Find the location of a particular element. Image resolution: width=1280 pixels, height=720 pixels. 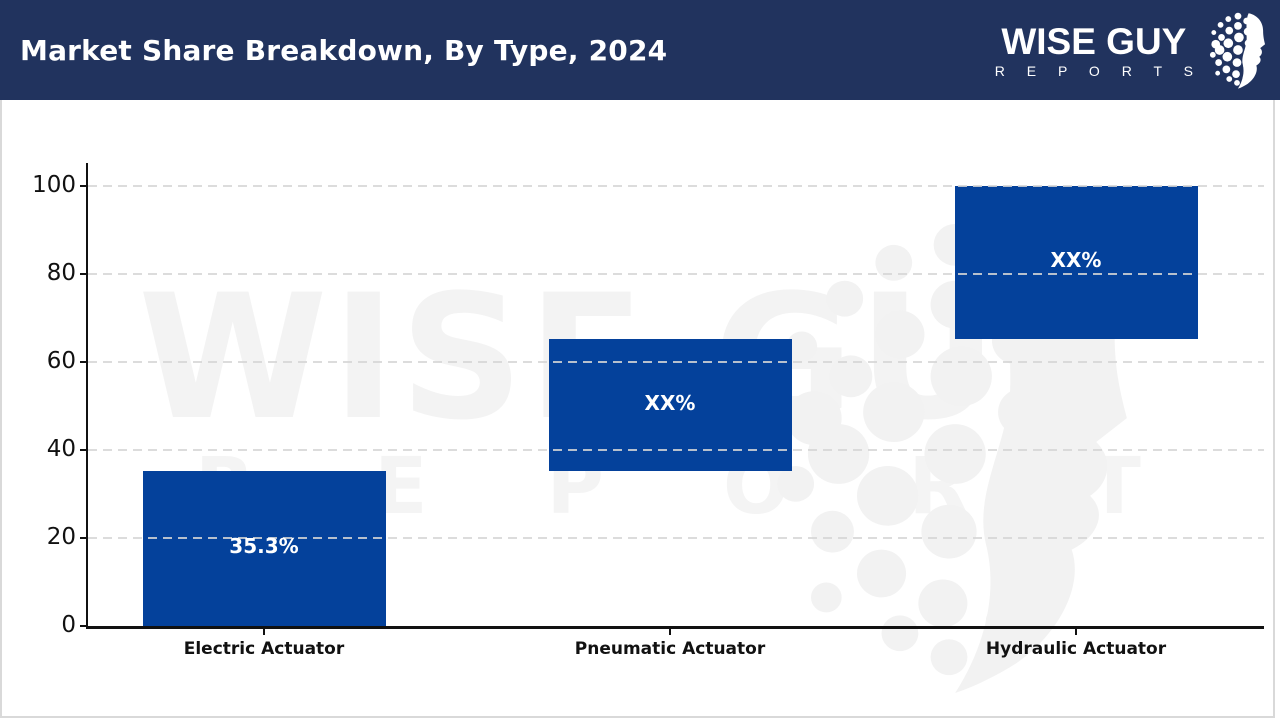

bar-value-label-0: 35.3% is located at coordinates (264, 546).